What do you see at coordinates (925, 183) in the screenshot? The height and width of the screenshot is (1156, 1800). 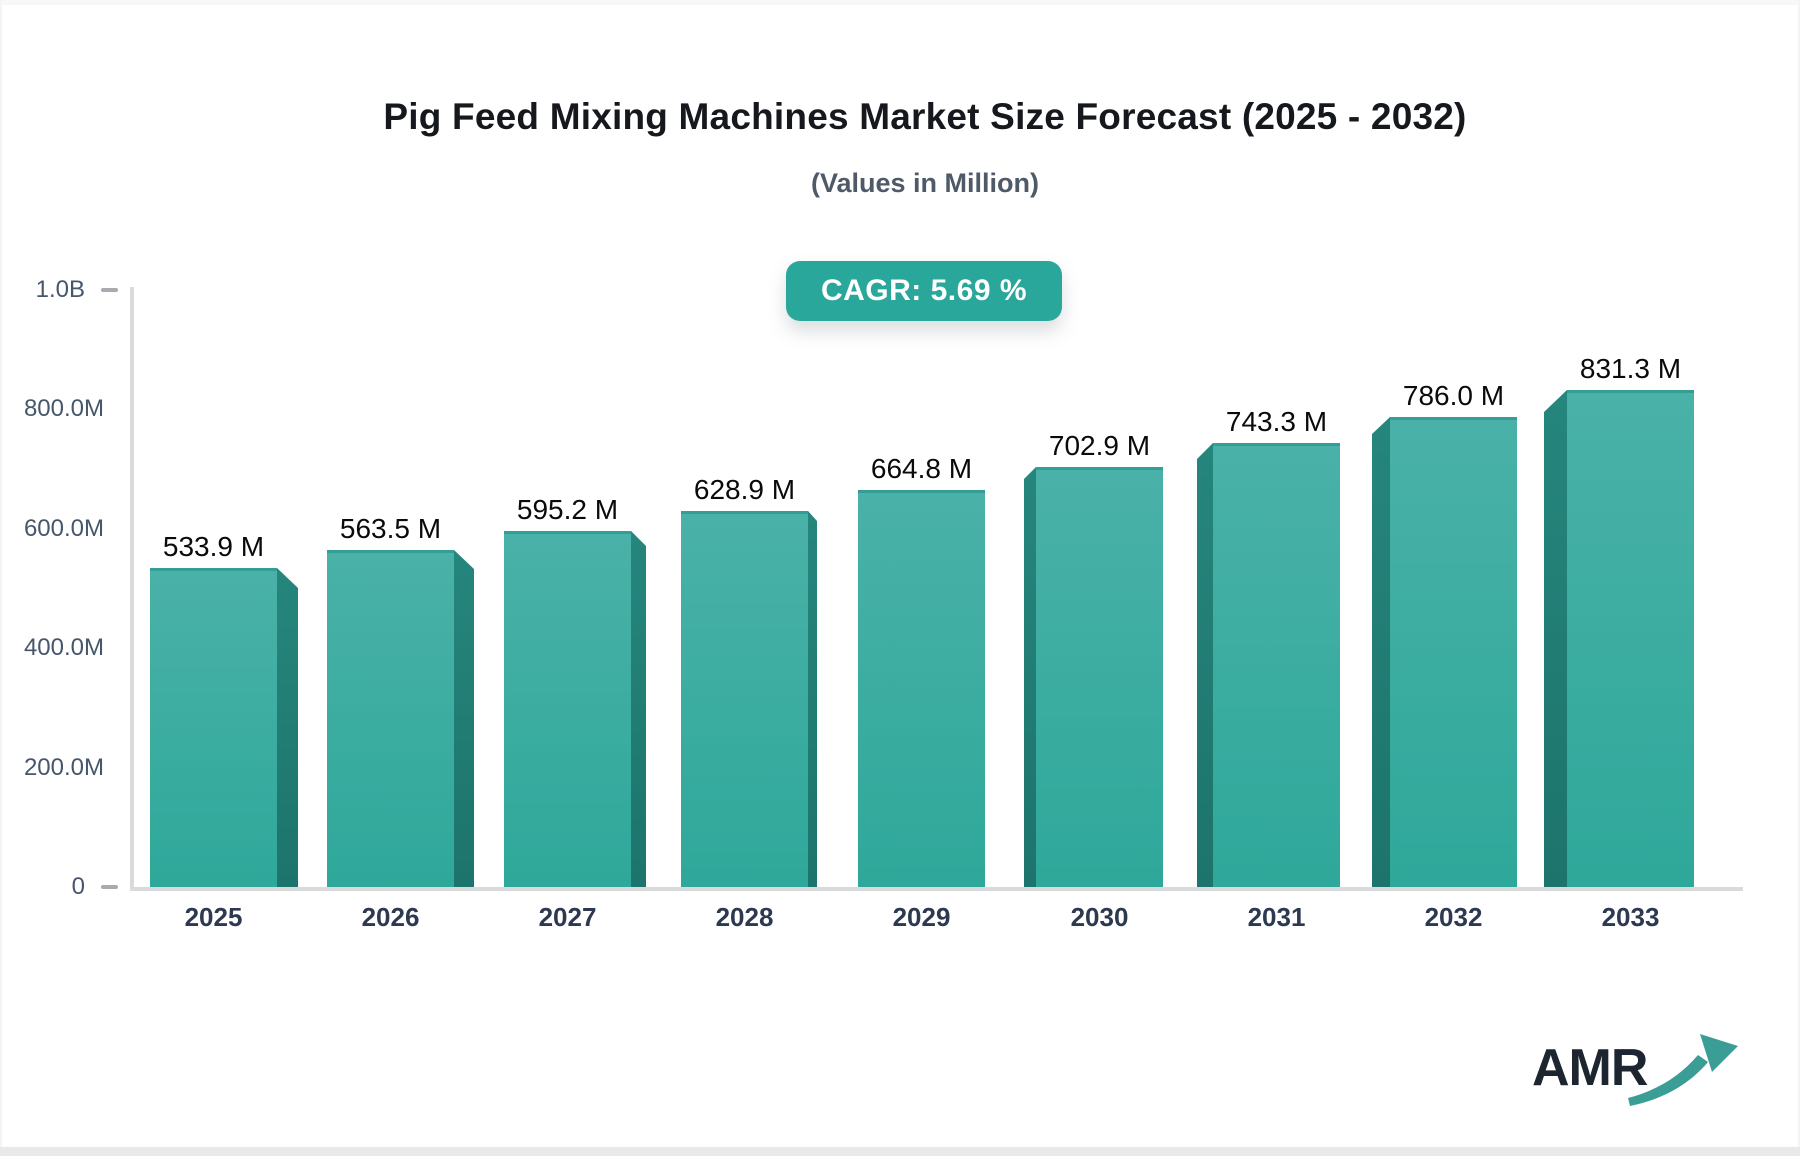 I see `chart-subtitle: (Values in Million)` at bounding box center [925, 183].